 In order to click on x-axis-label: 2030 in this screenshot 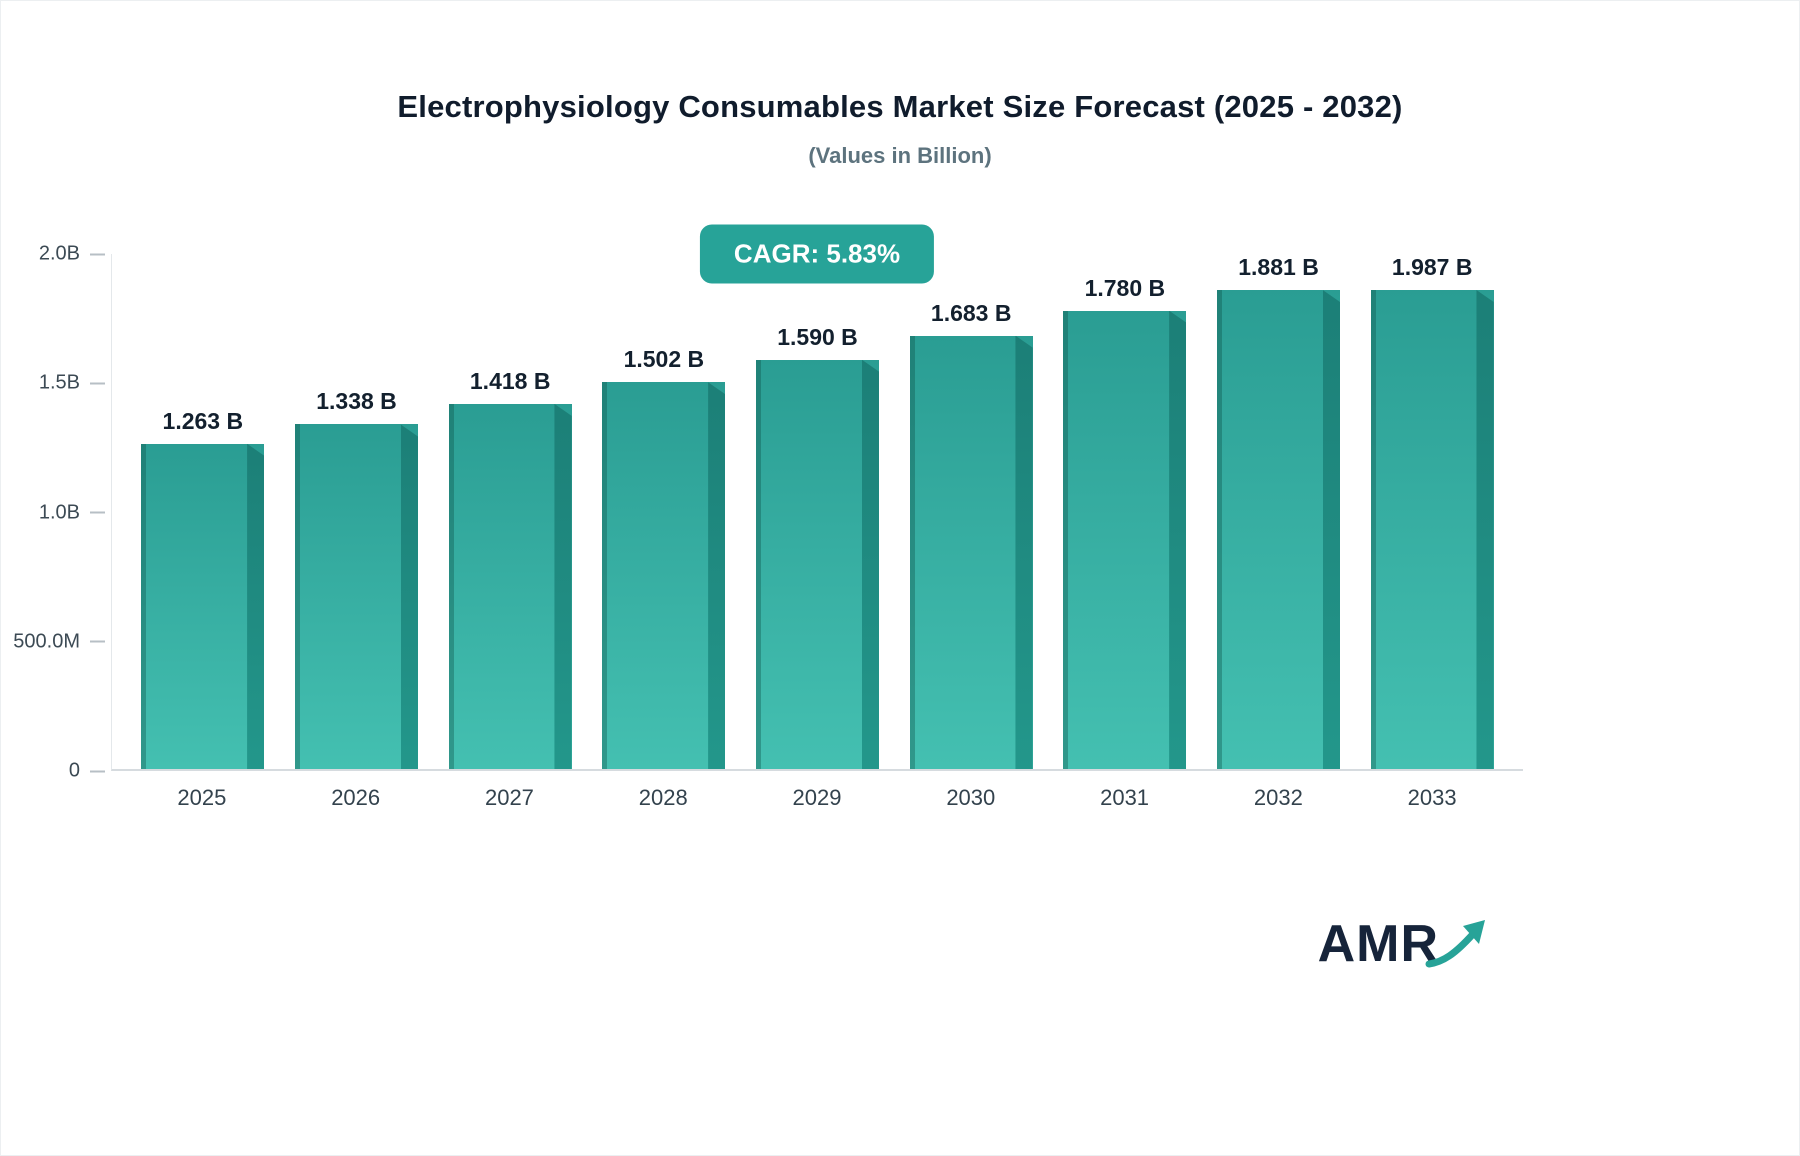, I will do `click(971, 797)`.